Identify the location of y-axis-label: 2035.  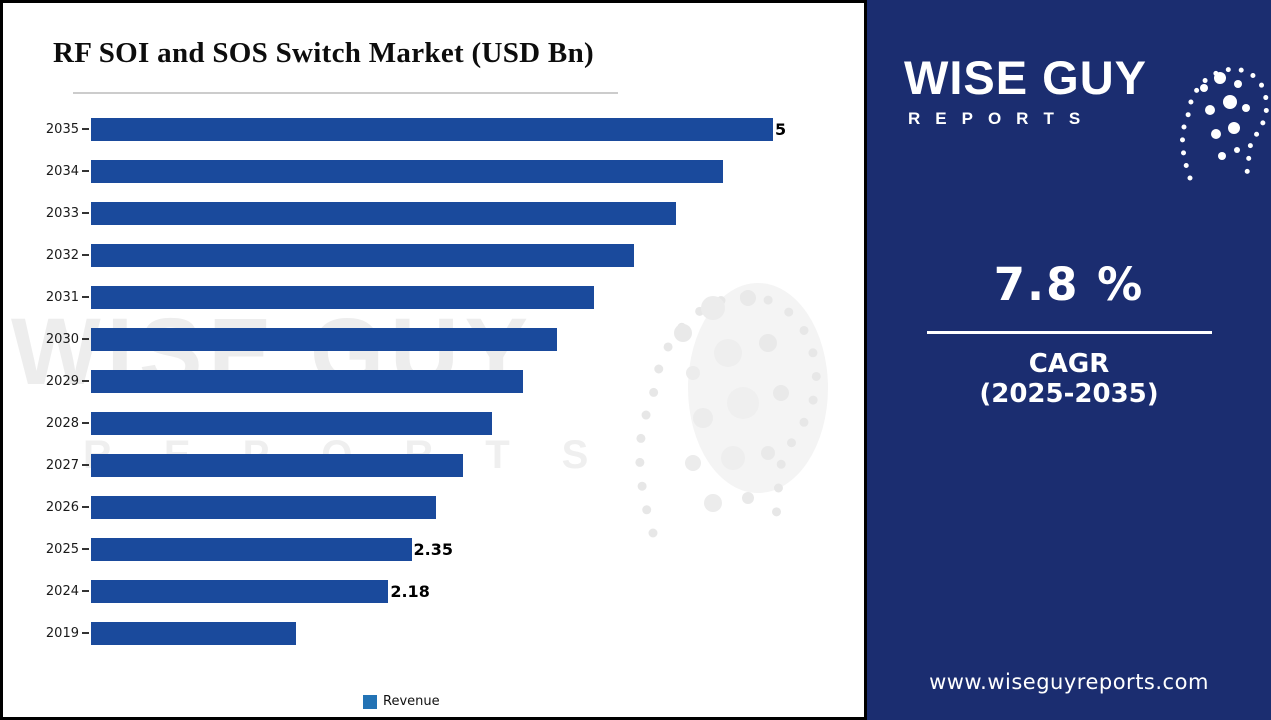
(62, 129).